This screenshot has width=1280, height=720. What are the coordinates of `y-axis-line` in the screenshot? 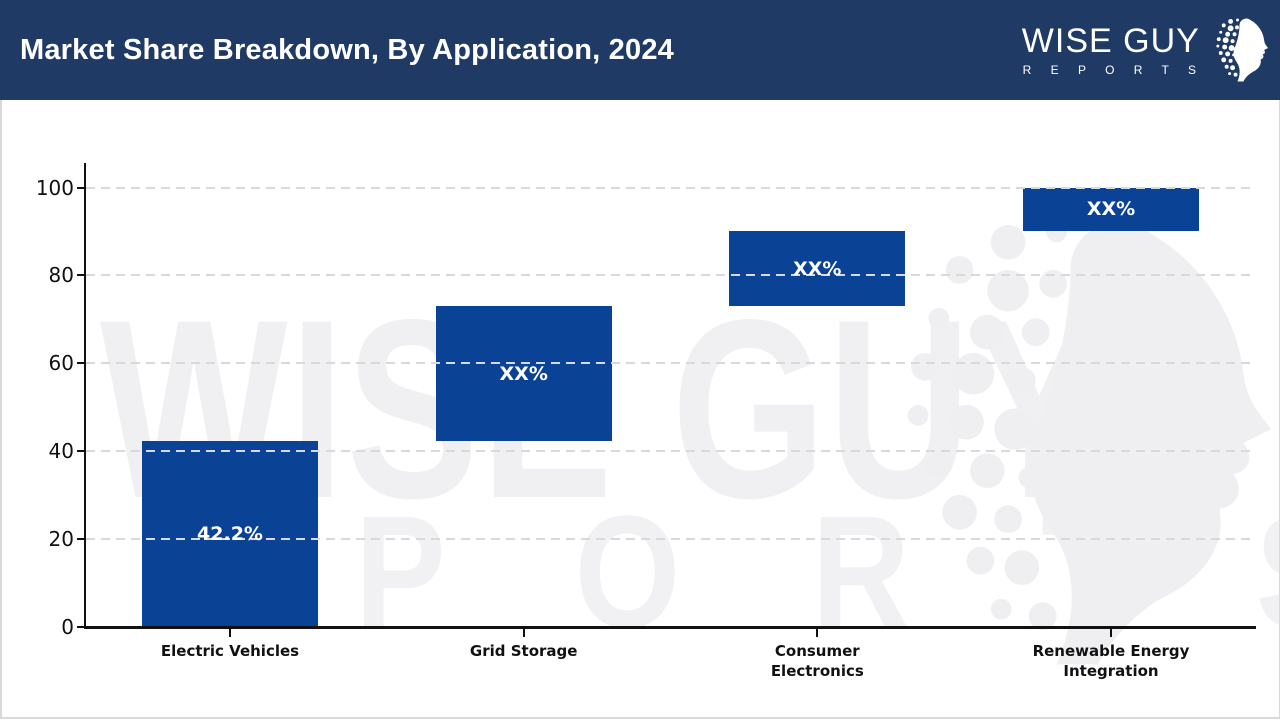 It's located at (85, 396).